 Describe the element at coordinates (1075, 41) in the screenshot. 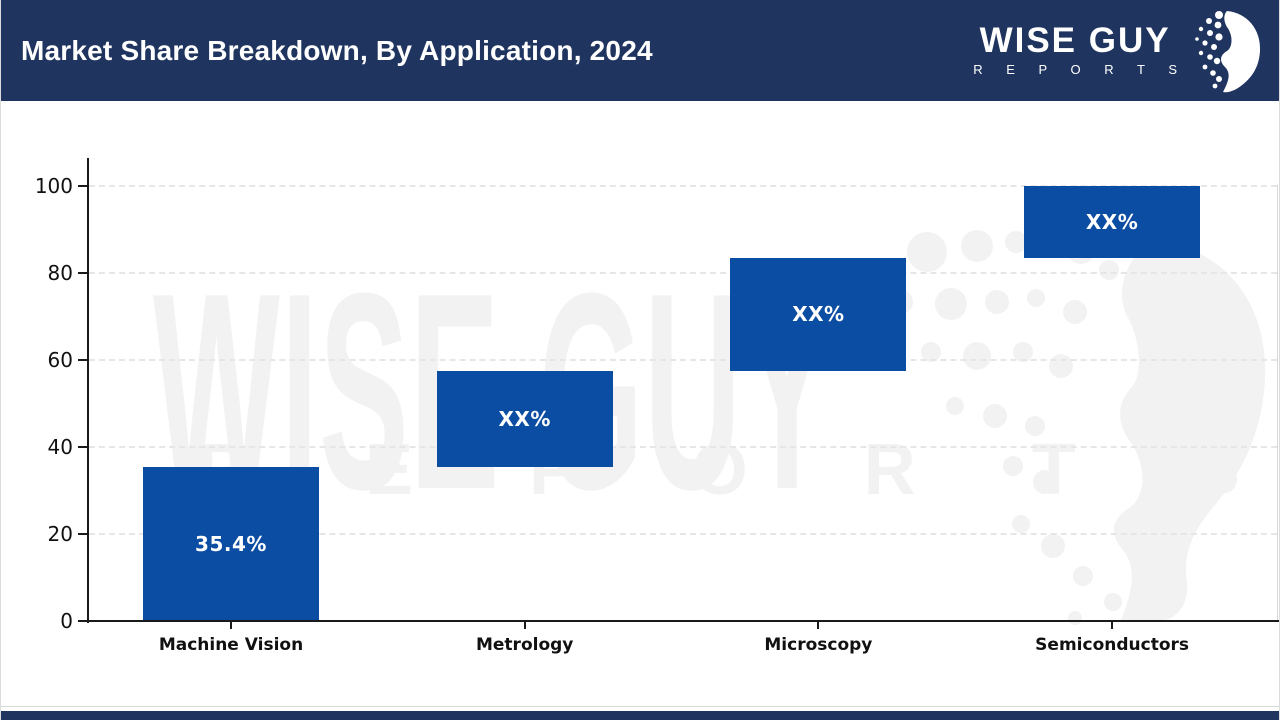

I see `logo-name-text: WISE GUY` at that location.